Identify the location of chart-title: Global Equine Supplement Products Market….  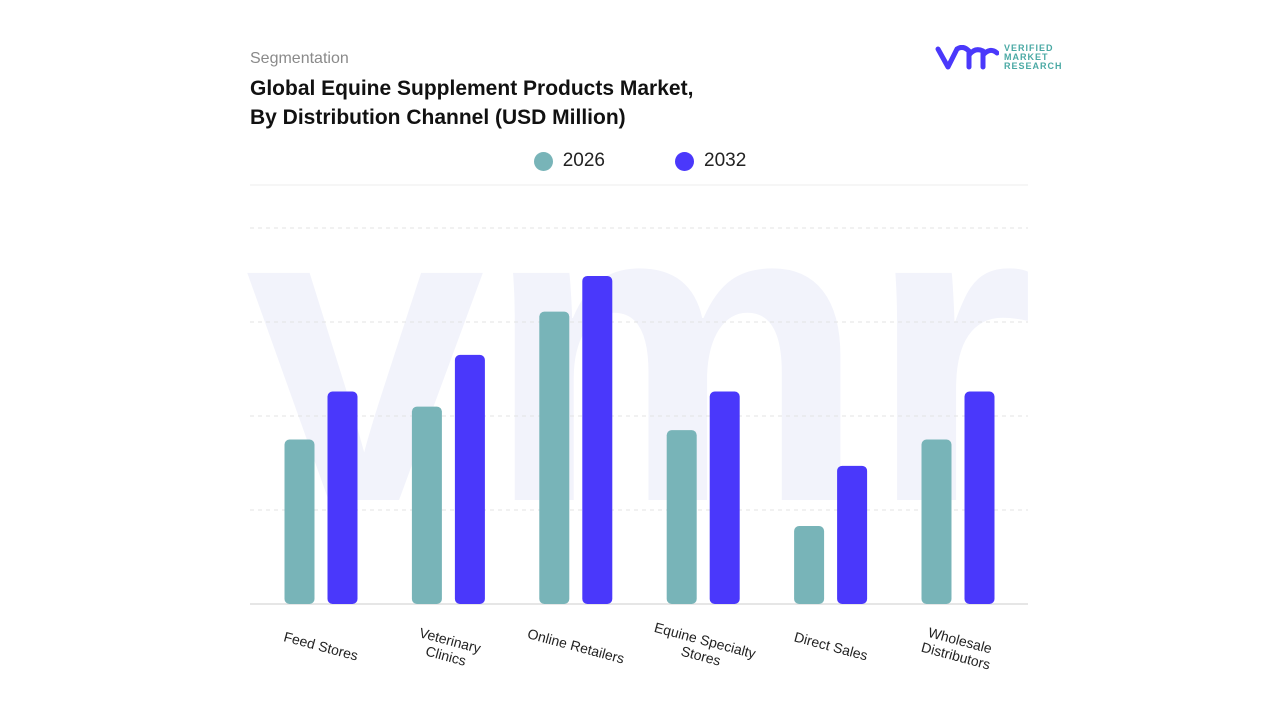
(471, 103).